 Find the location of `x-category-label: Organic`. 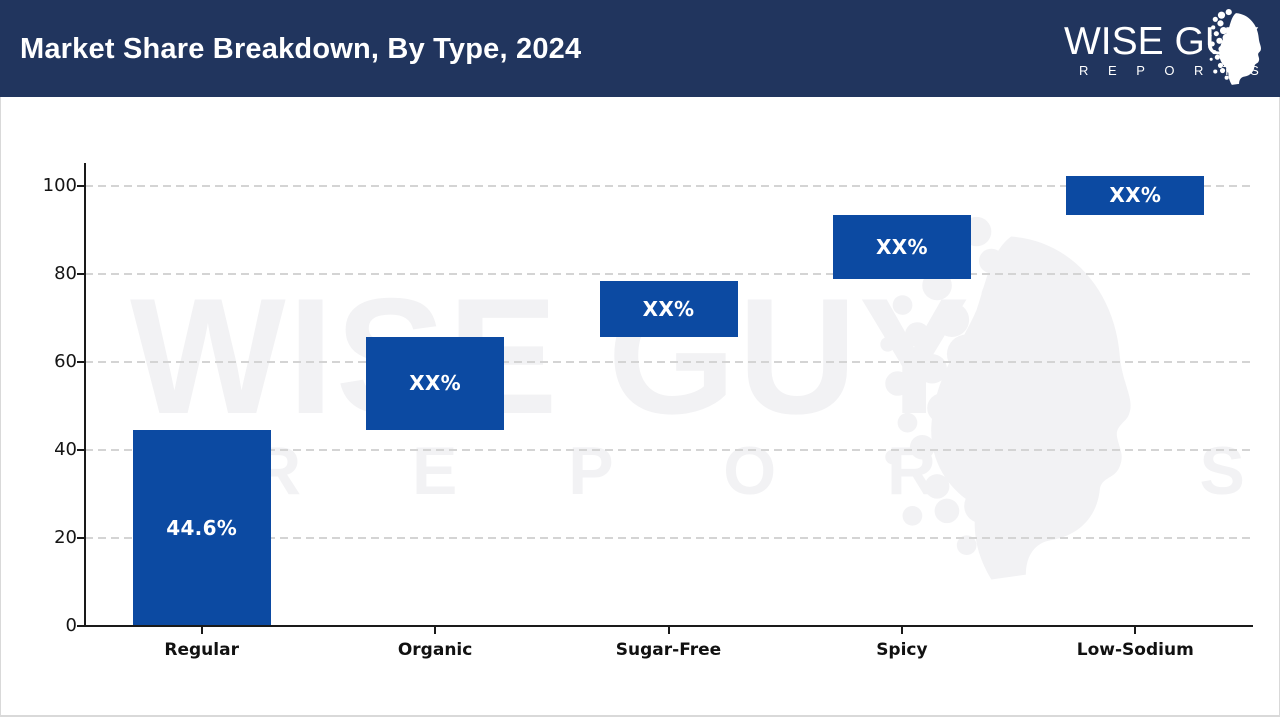

x-category-label: Organic is located at coordinates (435, 650).